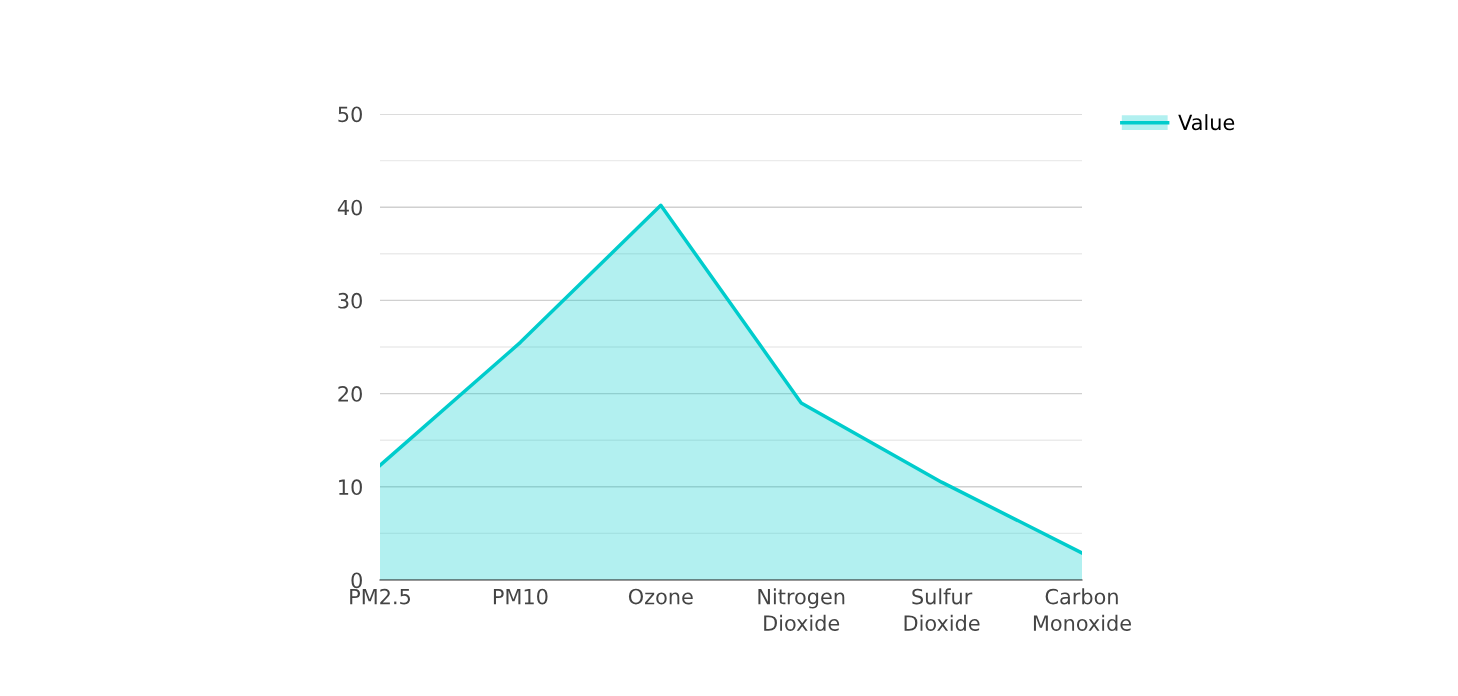 This screenshot has height=696, width=1458. I want to click on x-tick-label: Carbon Monoxide, so click(1082, 609).